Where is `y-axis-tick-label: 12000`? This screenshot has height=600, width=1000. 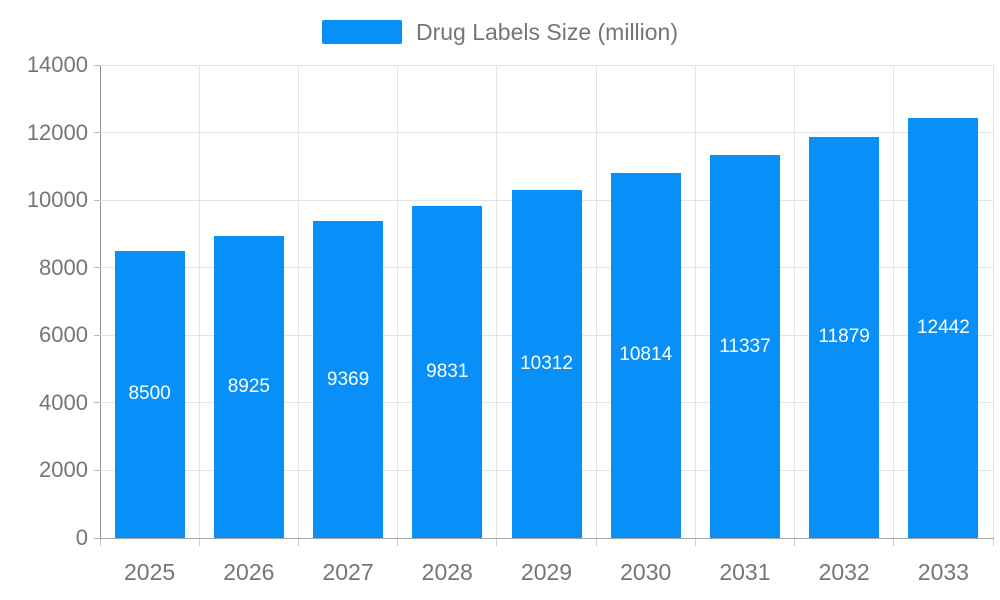
y-axis-tick-label: 12000 is located at coordinates (57, 132).